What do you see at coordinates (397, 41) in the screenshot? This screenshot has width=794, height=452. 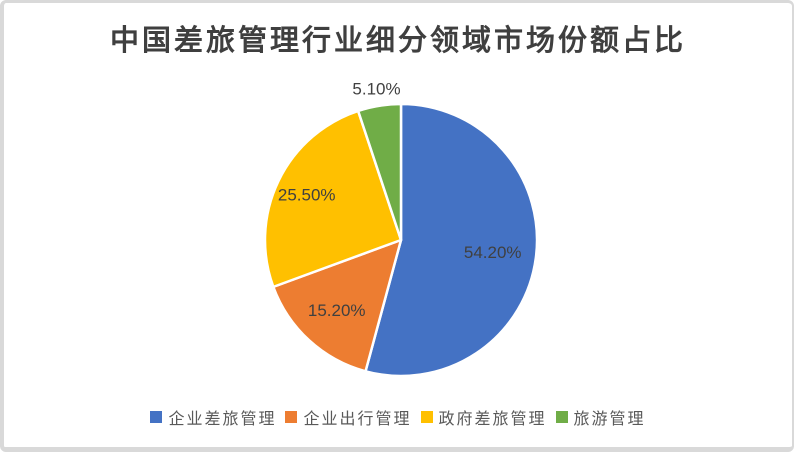 I see `chart-title: 中国差旅管理行业细分领域市场份额占比` at bounding box center [397, 41].